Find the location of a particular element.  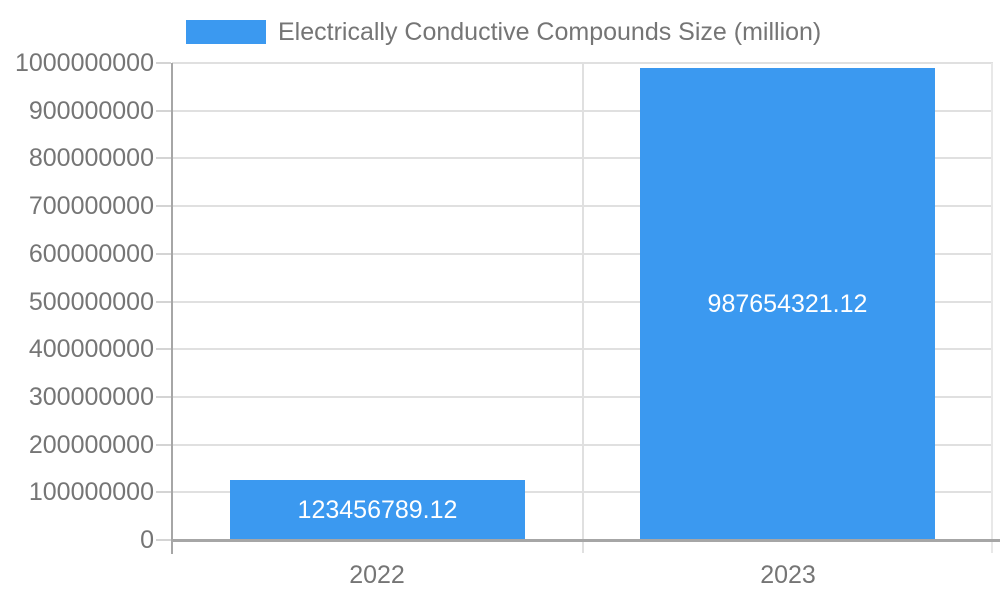

y-tick-label: 300000000 is located at coordinates (91, 397).